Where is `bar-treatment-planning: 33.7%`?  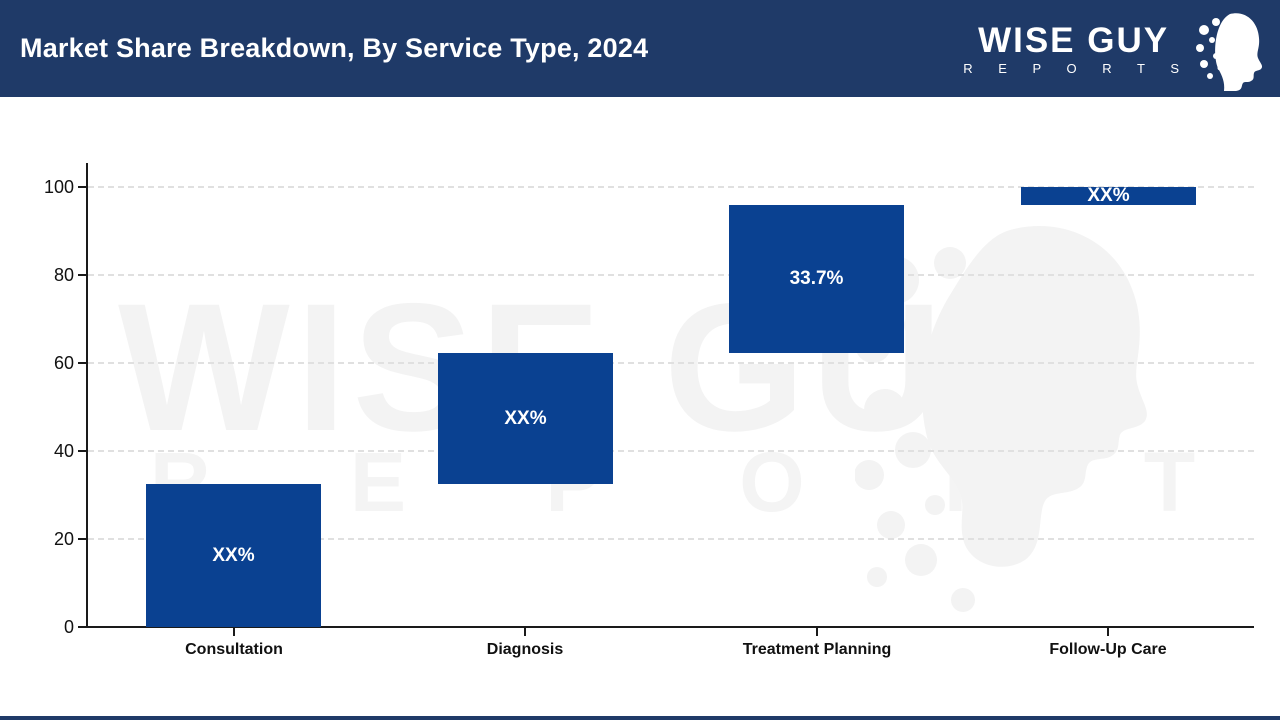 bar-treatment-planning: 33.7% is located at coordinates (816, 279).